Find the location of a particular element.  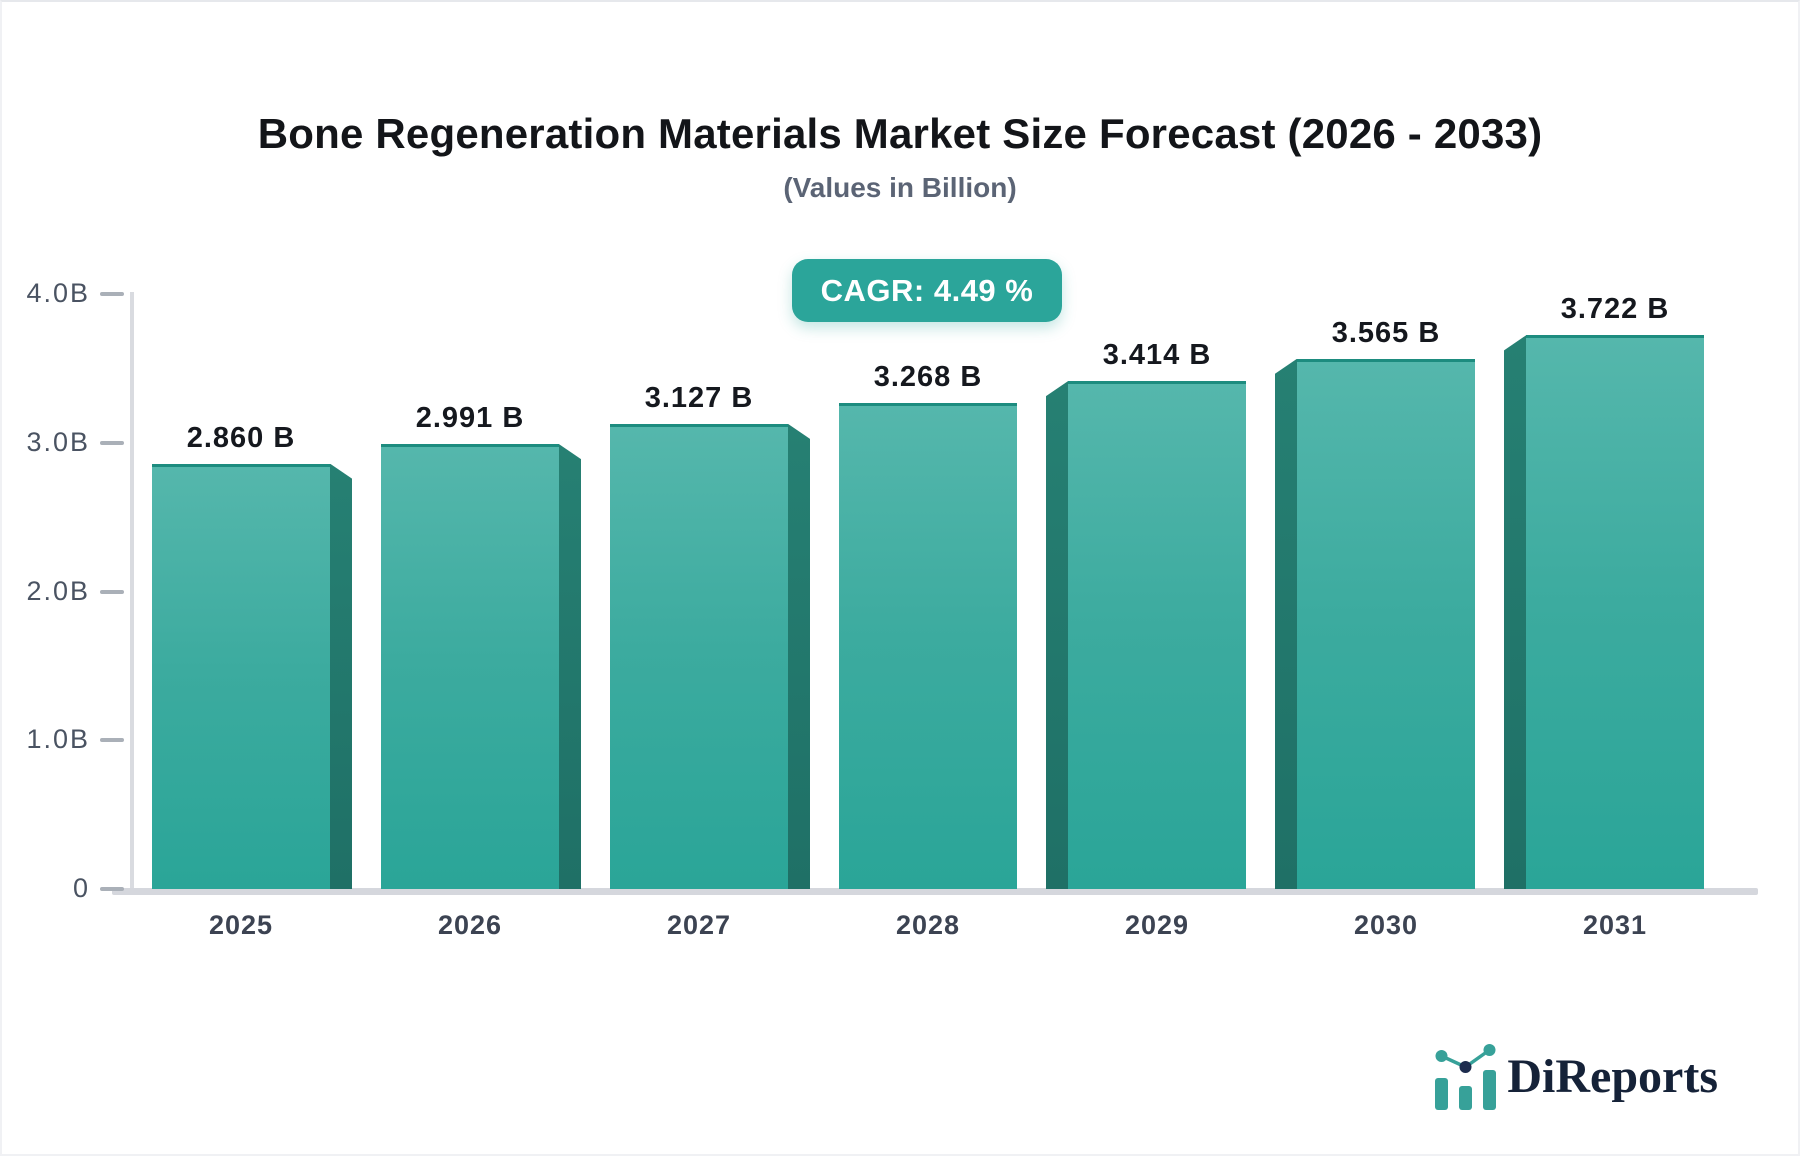

y-tick-label: 2.0B is located at coordinates (58, 590).